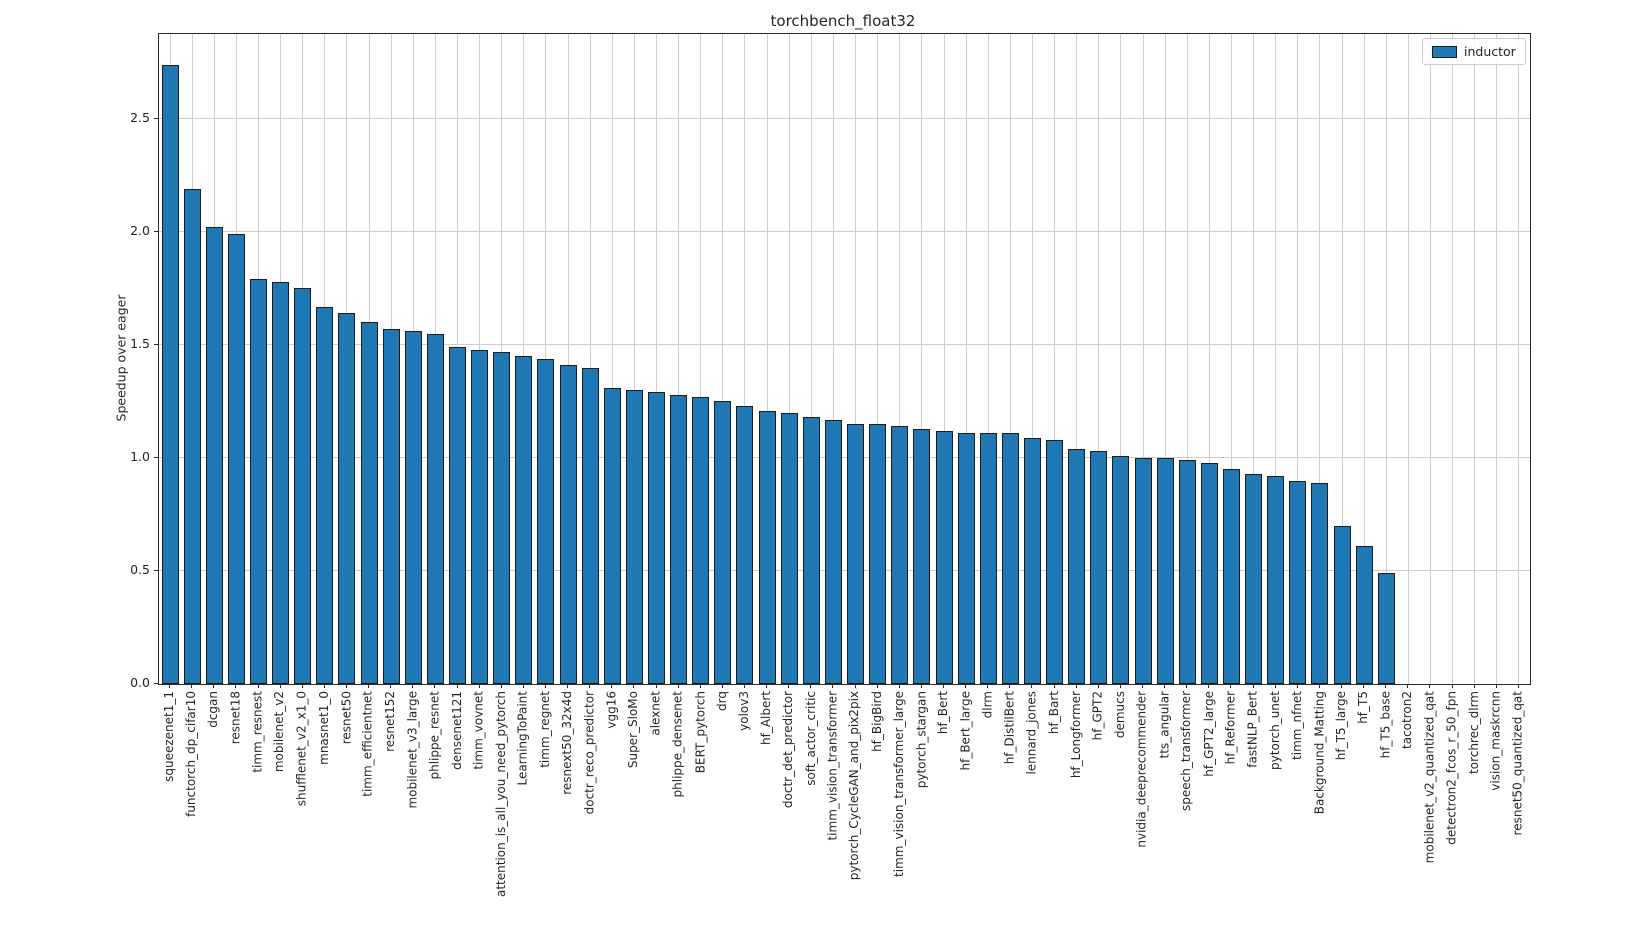 The height and width of the screenshot is (927, 1648). I want to click on bar-Background_Matting, so click(1319, 583).